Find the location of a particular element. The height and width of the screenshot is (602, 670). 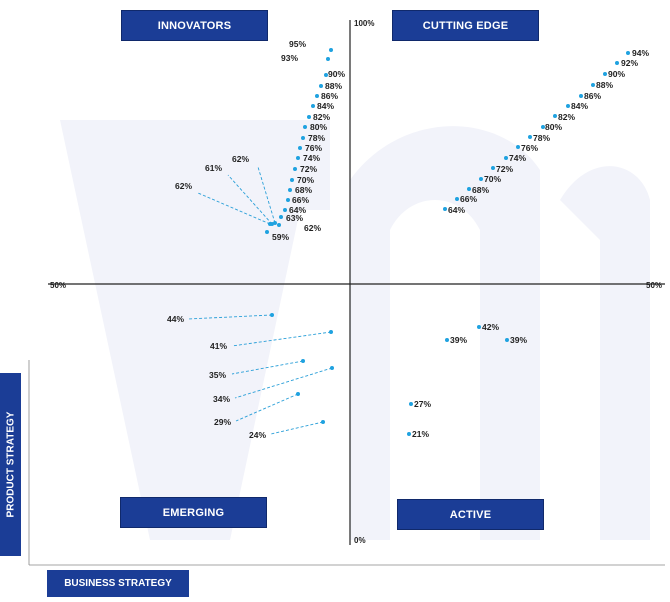

data-label: 61% is located at coordinates (213, 168).